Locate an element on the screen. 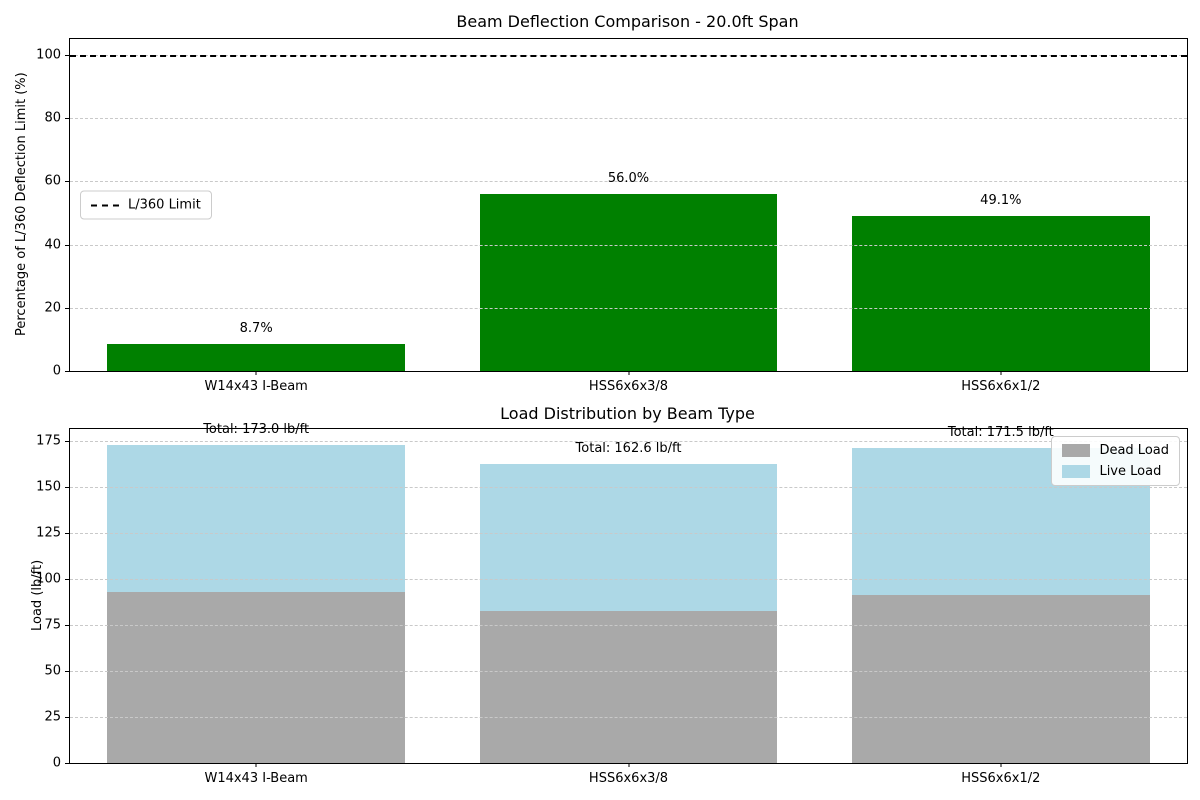 The width and height of the screenshot is (1200, 800). legend-label: Live Load is located at coordinates (1130, 471).